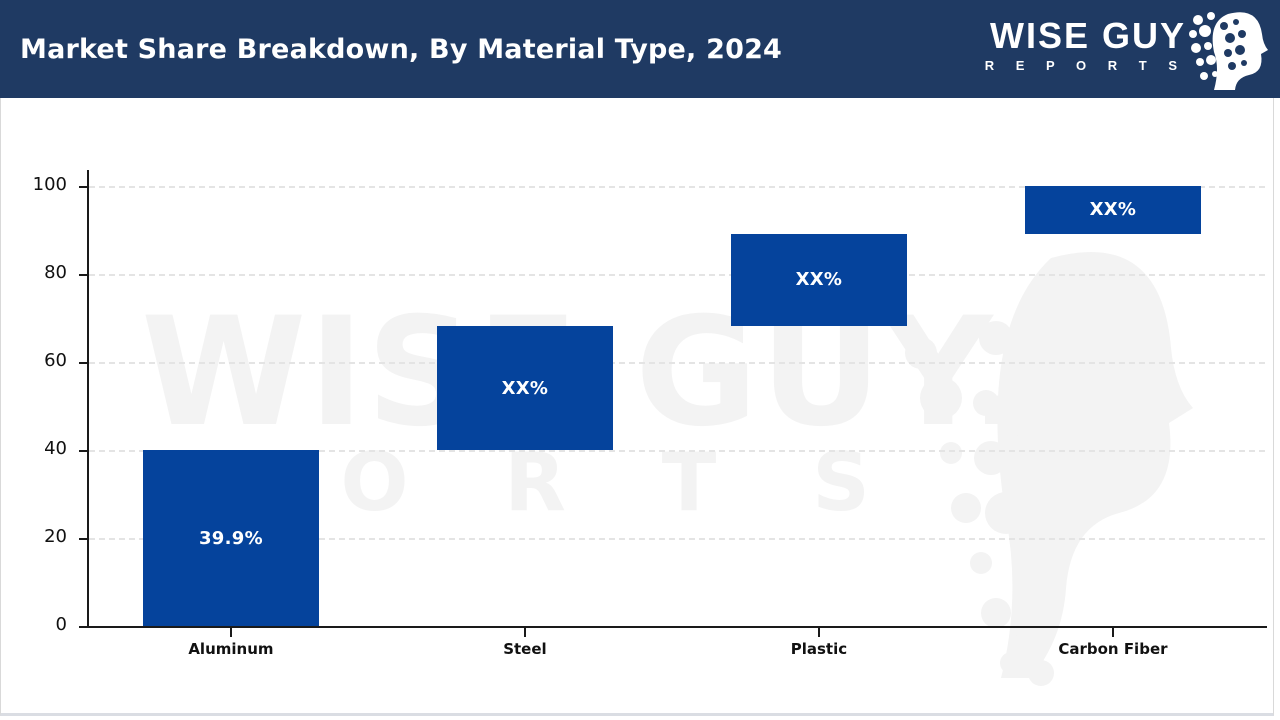  What do you see at coordinates (1085, 65) in the screenshot?
I see `logo-subtitle: R E P O R T S` at bounding box center [1085, 65].